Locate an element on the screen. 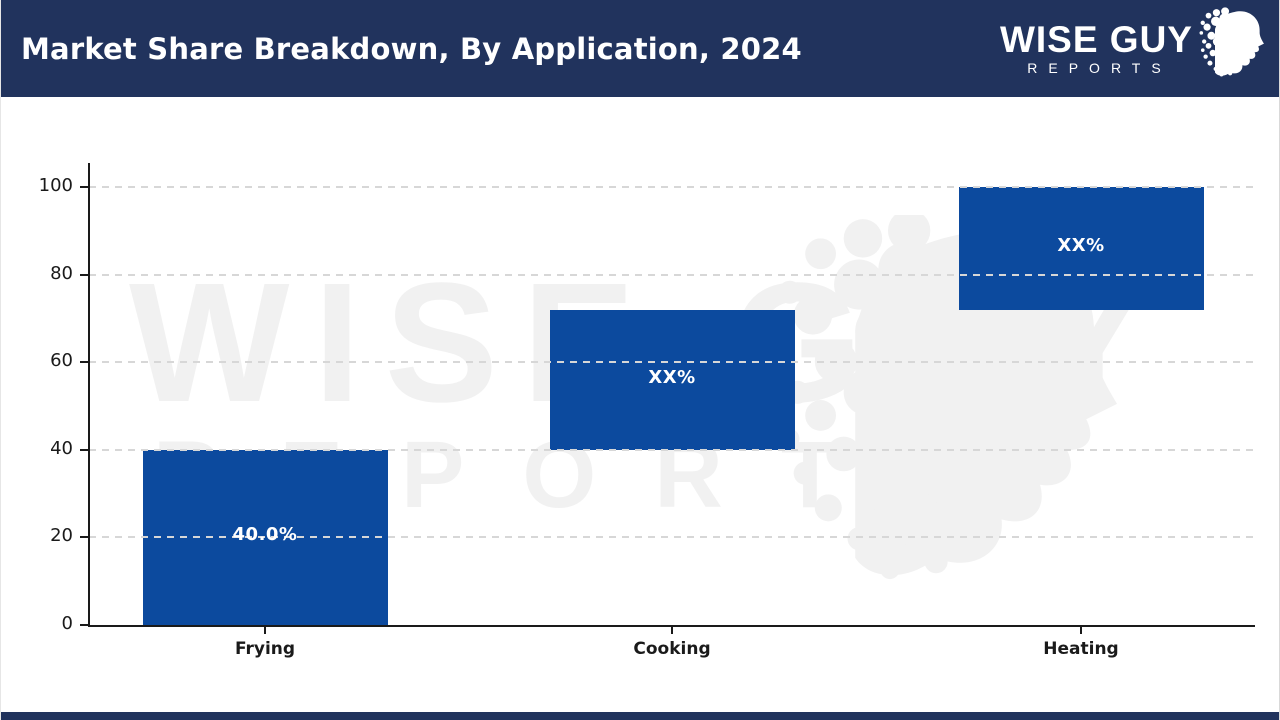 The height and width of the screenshot is (720, 1280). x-tick-label-cooking: Cooking is located at coordinates (672, 649).